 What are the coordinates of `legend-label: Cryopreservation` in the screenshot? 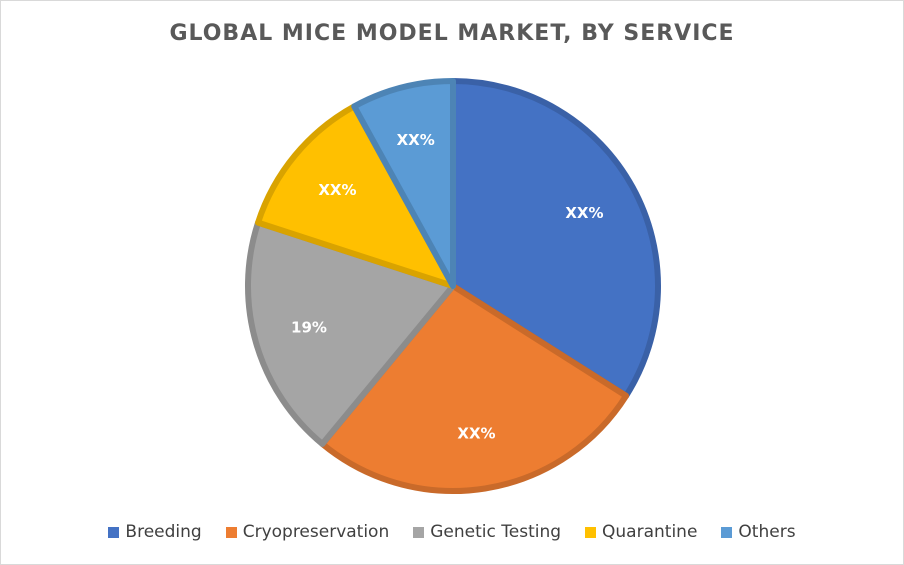 It's located at (316, 532).